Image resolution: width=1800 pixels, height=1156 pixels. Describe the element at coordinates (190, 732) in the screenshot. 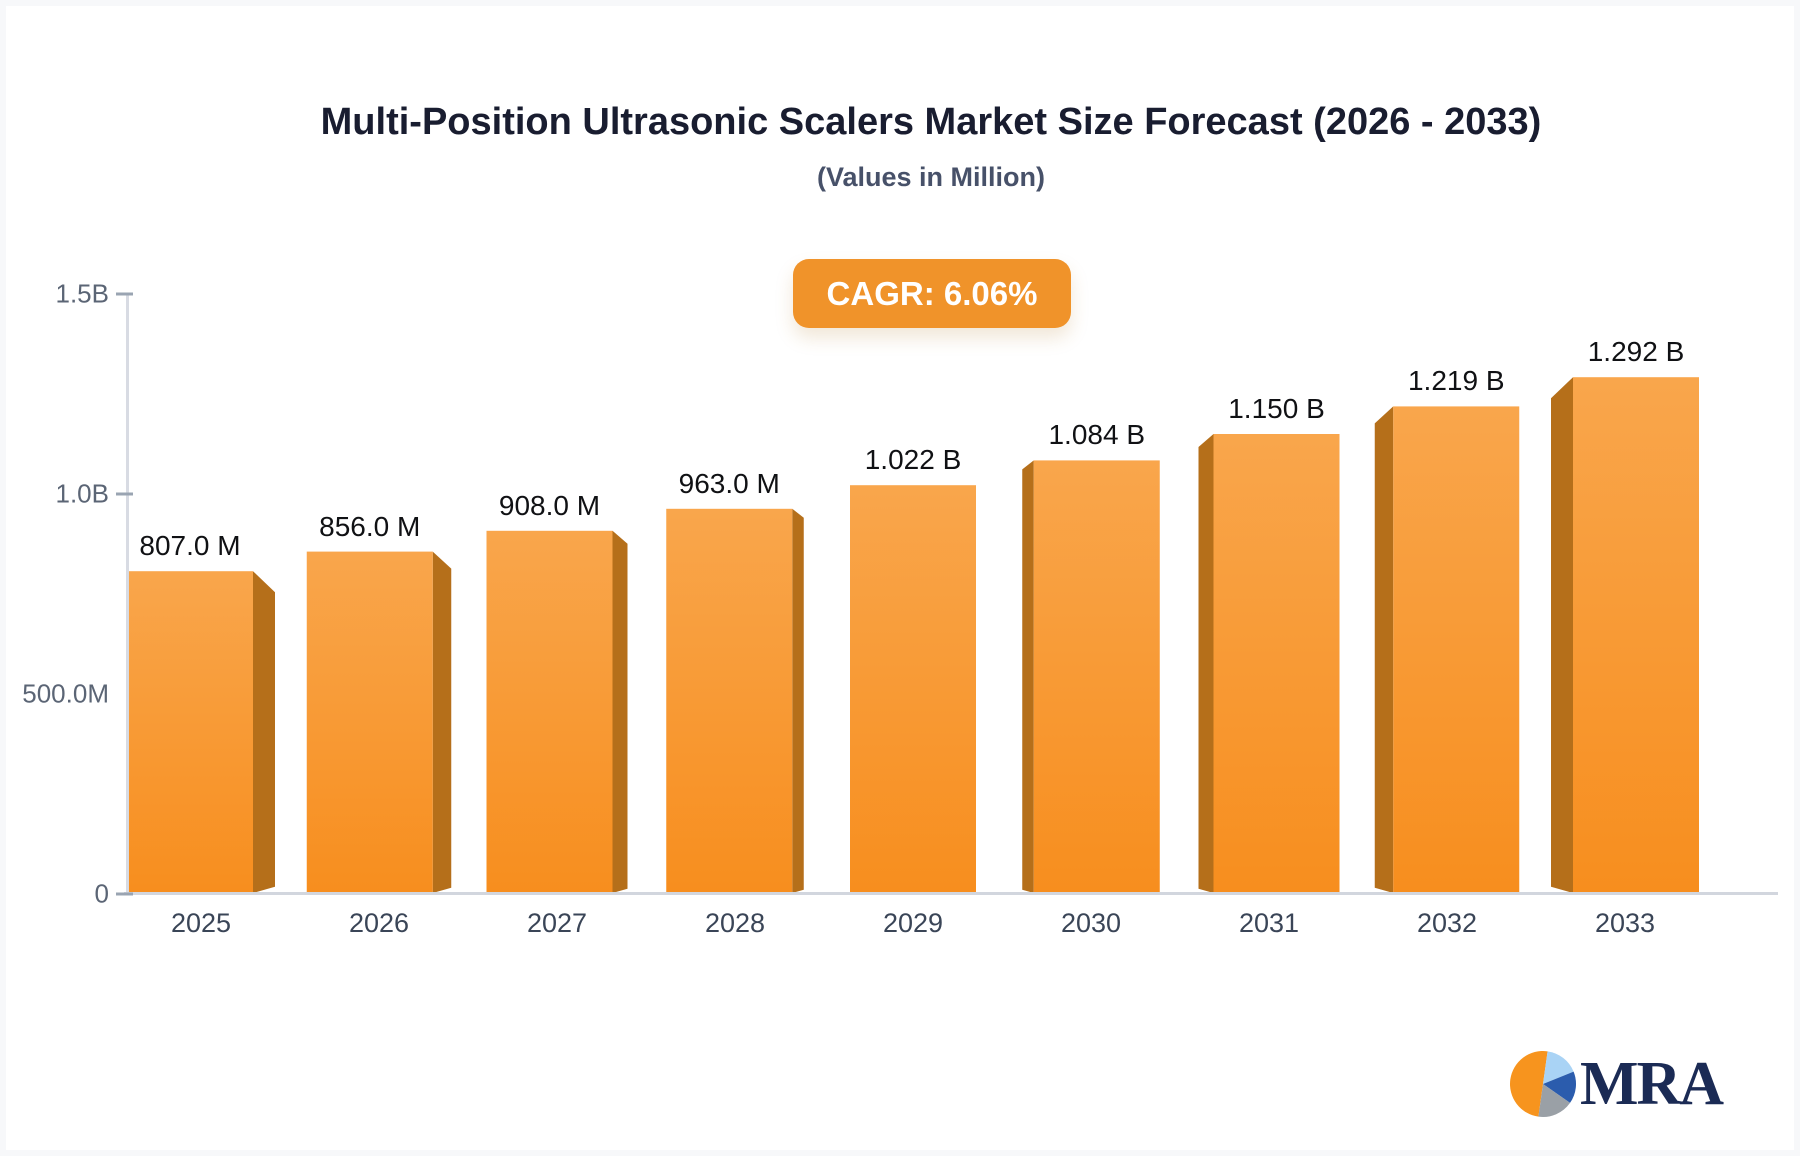

I see `bar-2025` at that location.